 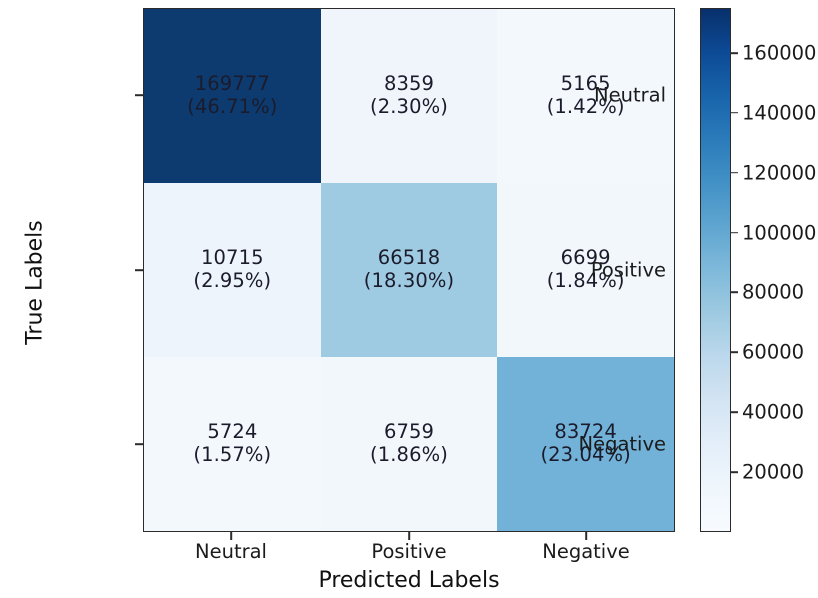 I want to click on colorbar-tick-label-80000: 80000, so click(x=773, y=292).